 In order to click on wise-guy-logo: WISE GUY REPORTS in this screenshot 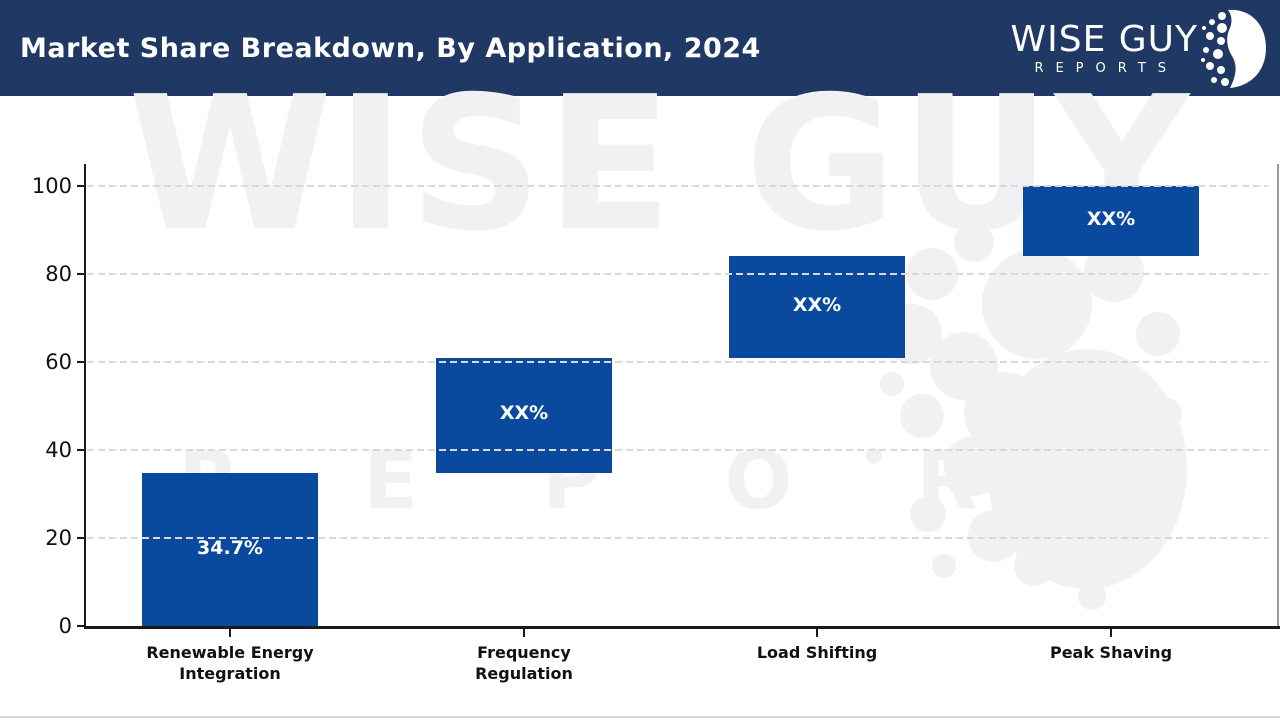, I will do `click(1138, 48)`.